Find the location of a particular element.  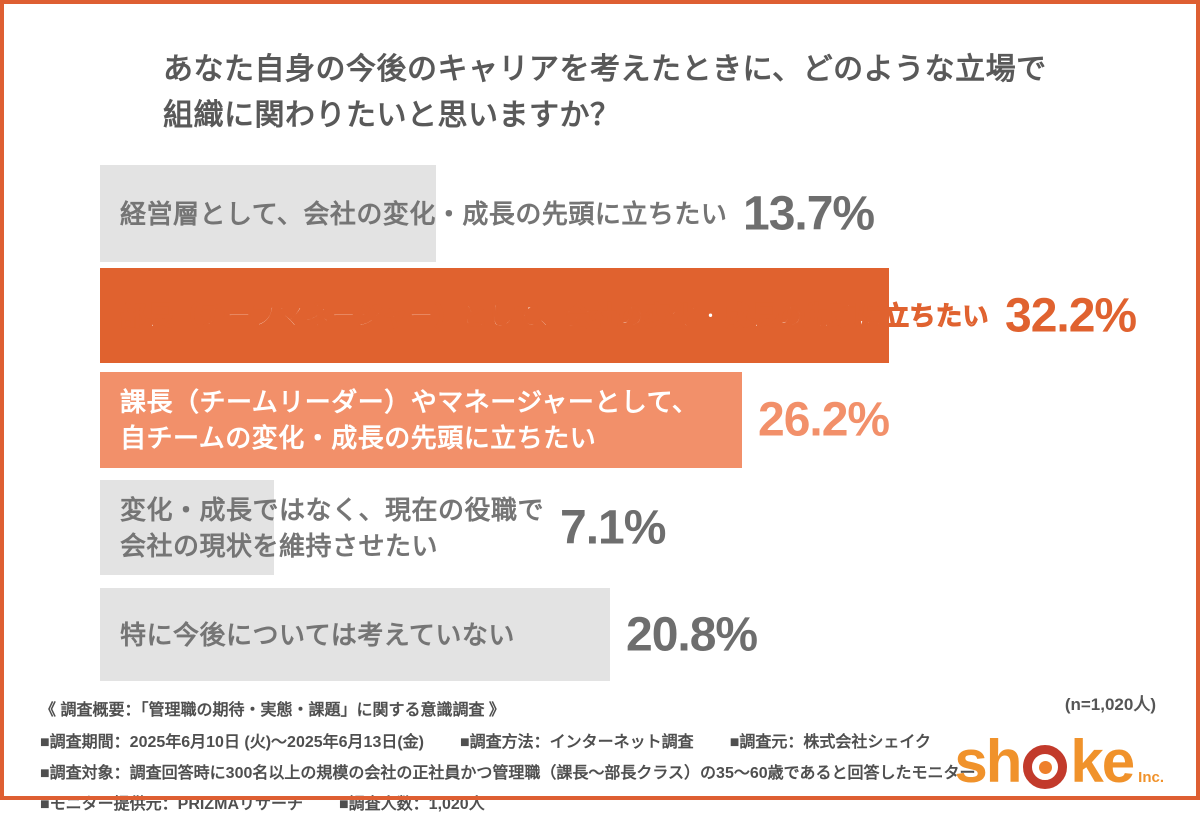

bar-row: 部長（チーフマネージャー）として、会社の変化・成長の先頭に立ちたい 32.2% is located at coordinates (643, 315).